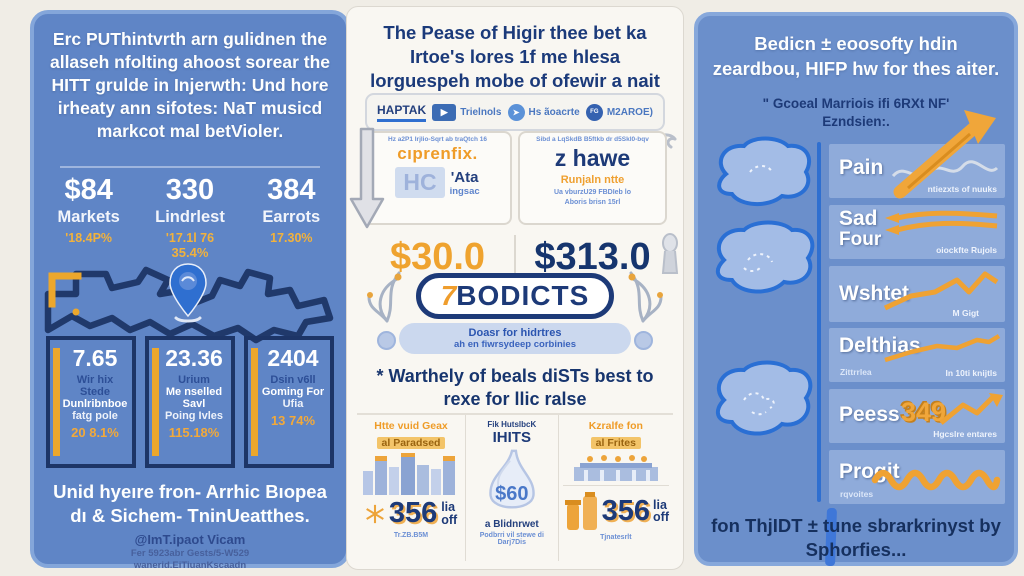 Image resolution: width=1024 pixels, height=576 pixels. I want to click on bottom-grid: Htte vuid Geax al Paradsed 356, so click(515, 487).